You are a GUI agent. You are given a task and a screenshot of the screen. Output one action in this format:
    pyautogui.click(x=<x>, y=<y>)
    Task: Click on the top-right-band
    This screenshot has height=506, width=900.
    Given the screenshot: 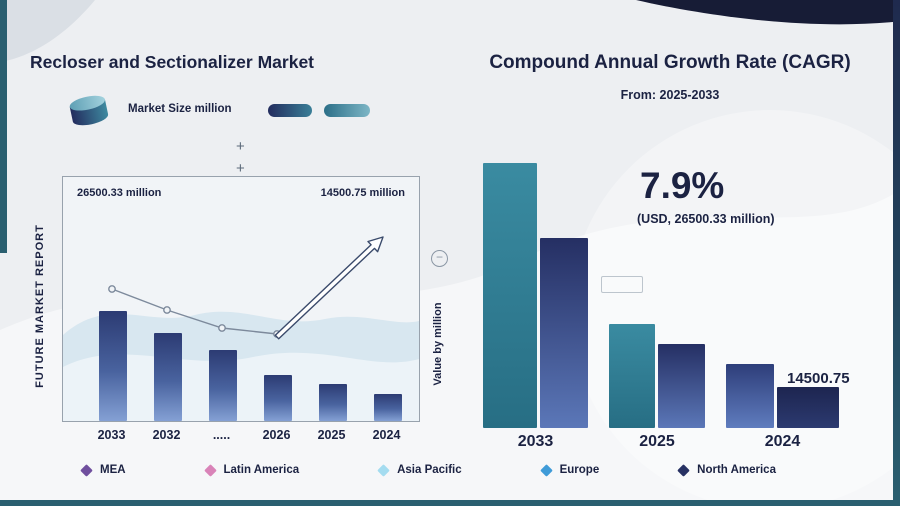 What is the action you would take?
    pyautogui.click(x=764, y=12)
    